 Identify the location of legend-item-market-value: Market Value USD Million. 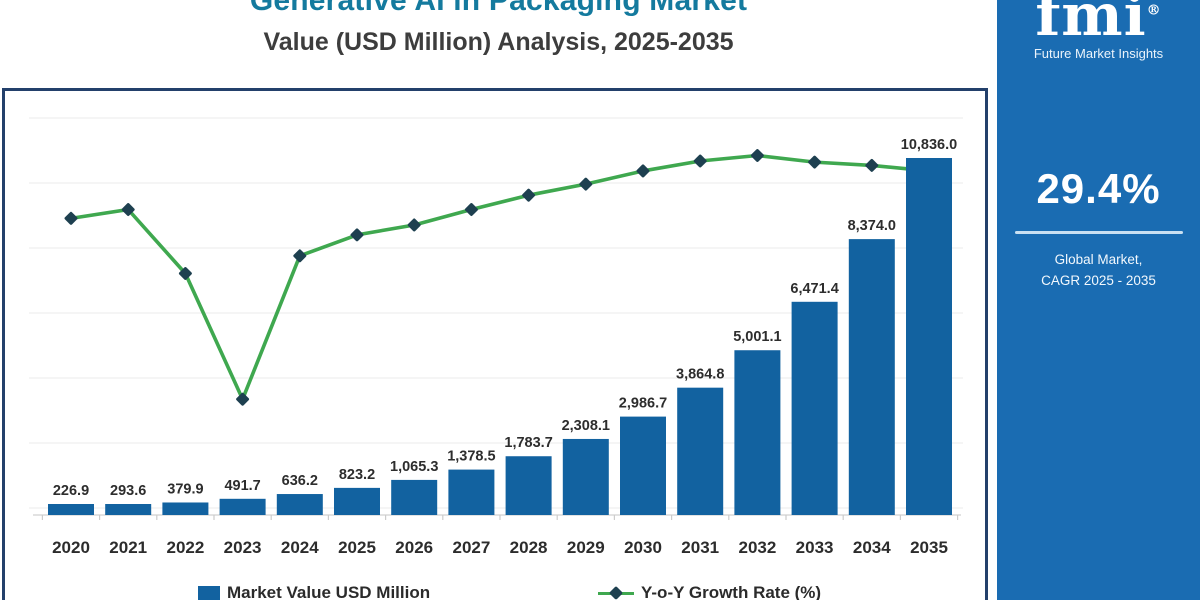
(314, 591).